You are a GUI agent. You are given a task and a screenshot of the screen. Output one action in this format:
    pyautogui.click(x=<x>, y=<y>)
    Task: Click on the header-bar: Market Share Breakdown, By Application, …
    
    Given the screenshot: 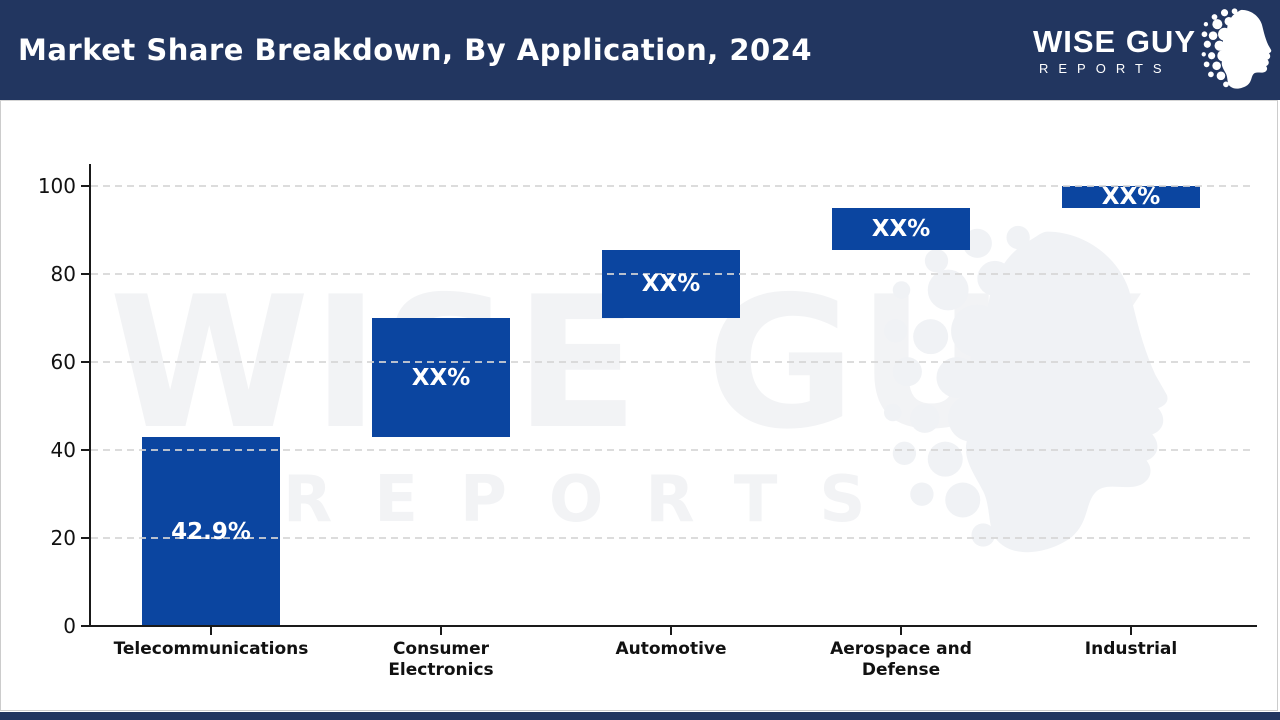 What is the action you would take?
    pyautogui.click(x=640, y=50)
    